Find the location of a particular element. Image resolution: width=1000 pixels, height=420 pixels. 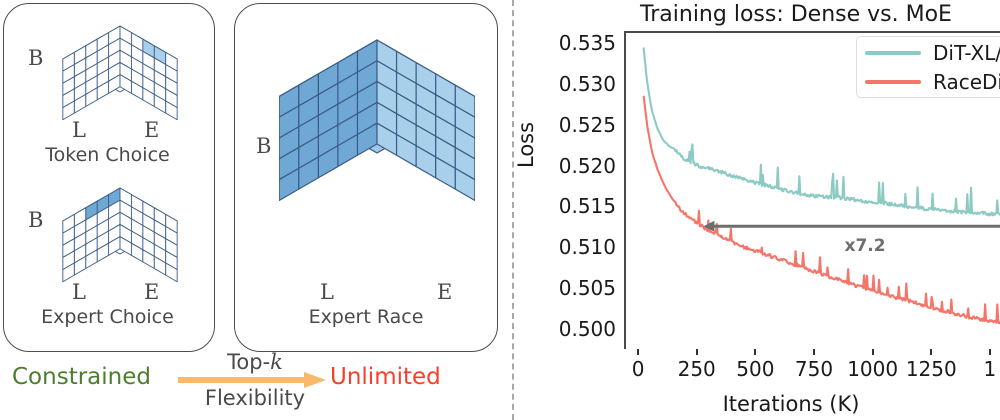

y-tick-label: 0.510 is located at coordinates (587, 247).